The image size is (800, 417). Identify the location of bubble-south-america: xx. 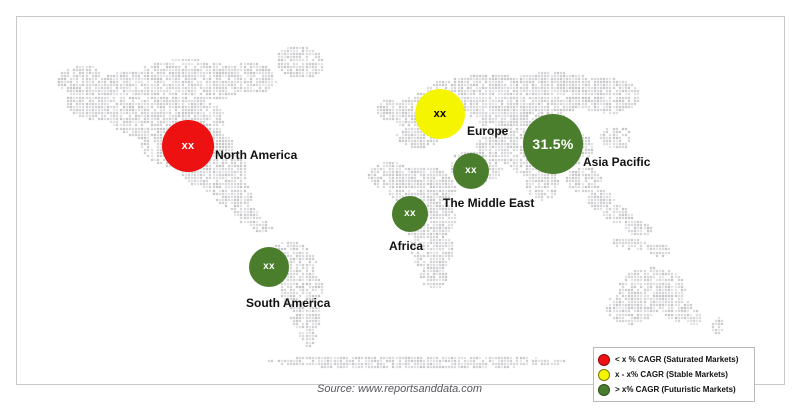
(269, 267).